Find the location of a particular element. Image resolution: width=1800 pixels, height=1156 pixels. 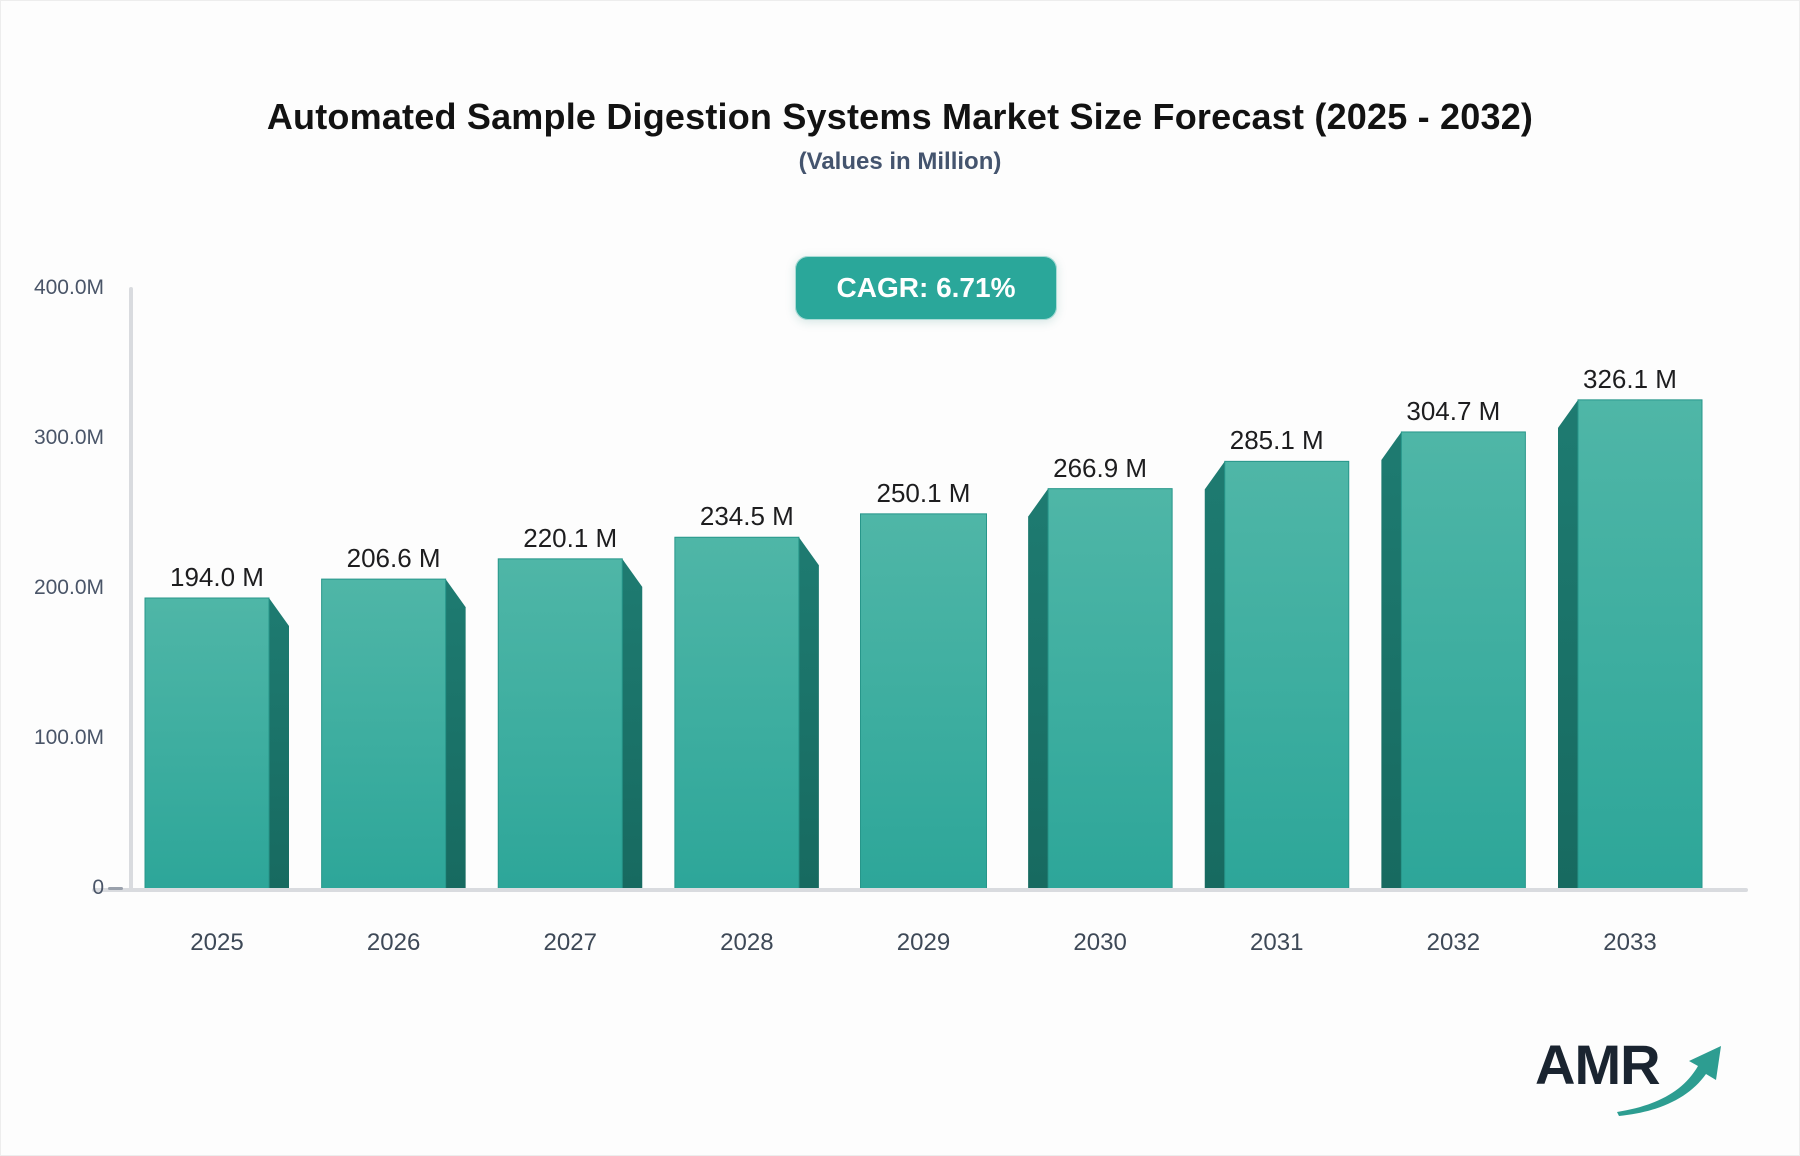

bar-value-label: 285.1 M is located at coordinates (1276, 440).